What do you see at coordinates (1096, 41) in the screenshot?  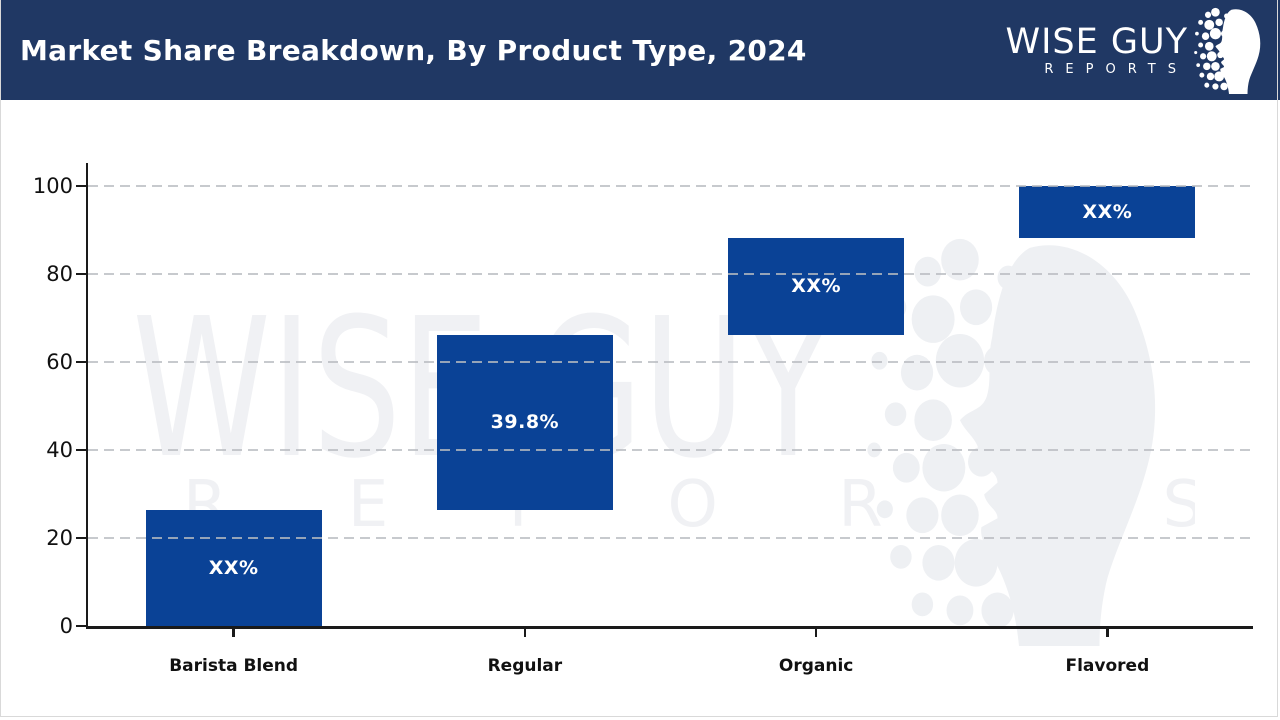 I see `logo-wordmark: WISE GUY` at bounding box center [1096, 41].